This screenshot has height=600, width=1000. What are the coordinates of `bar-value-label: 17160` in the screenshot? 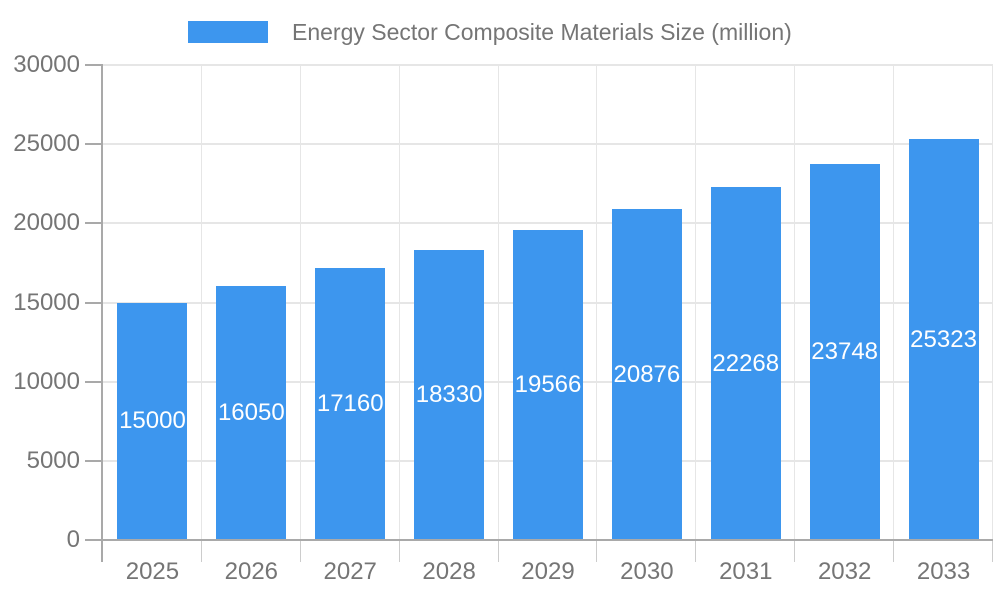 It's located at (350, 404).